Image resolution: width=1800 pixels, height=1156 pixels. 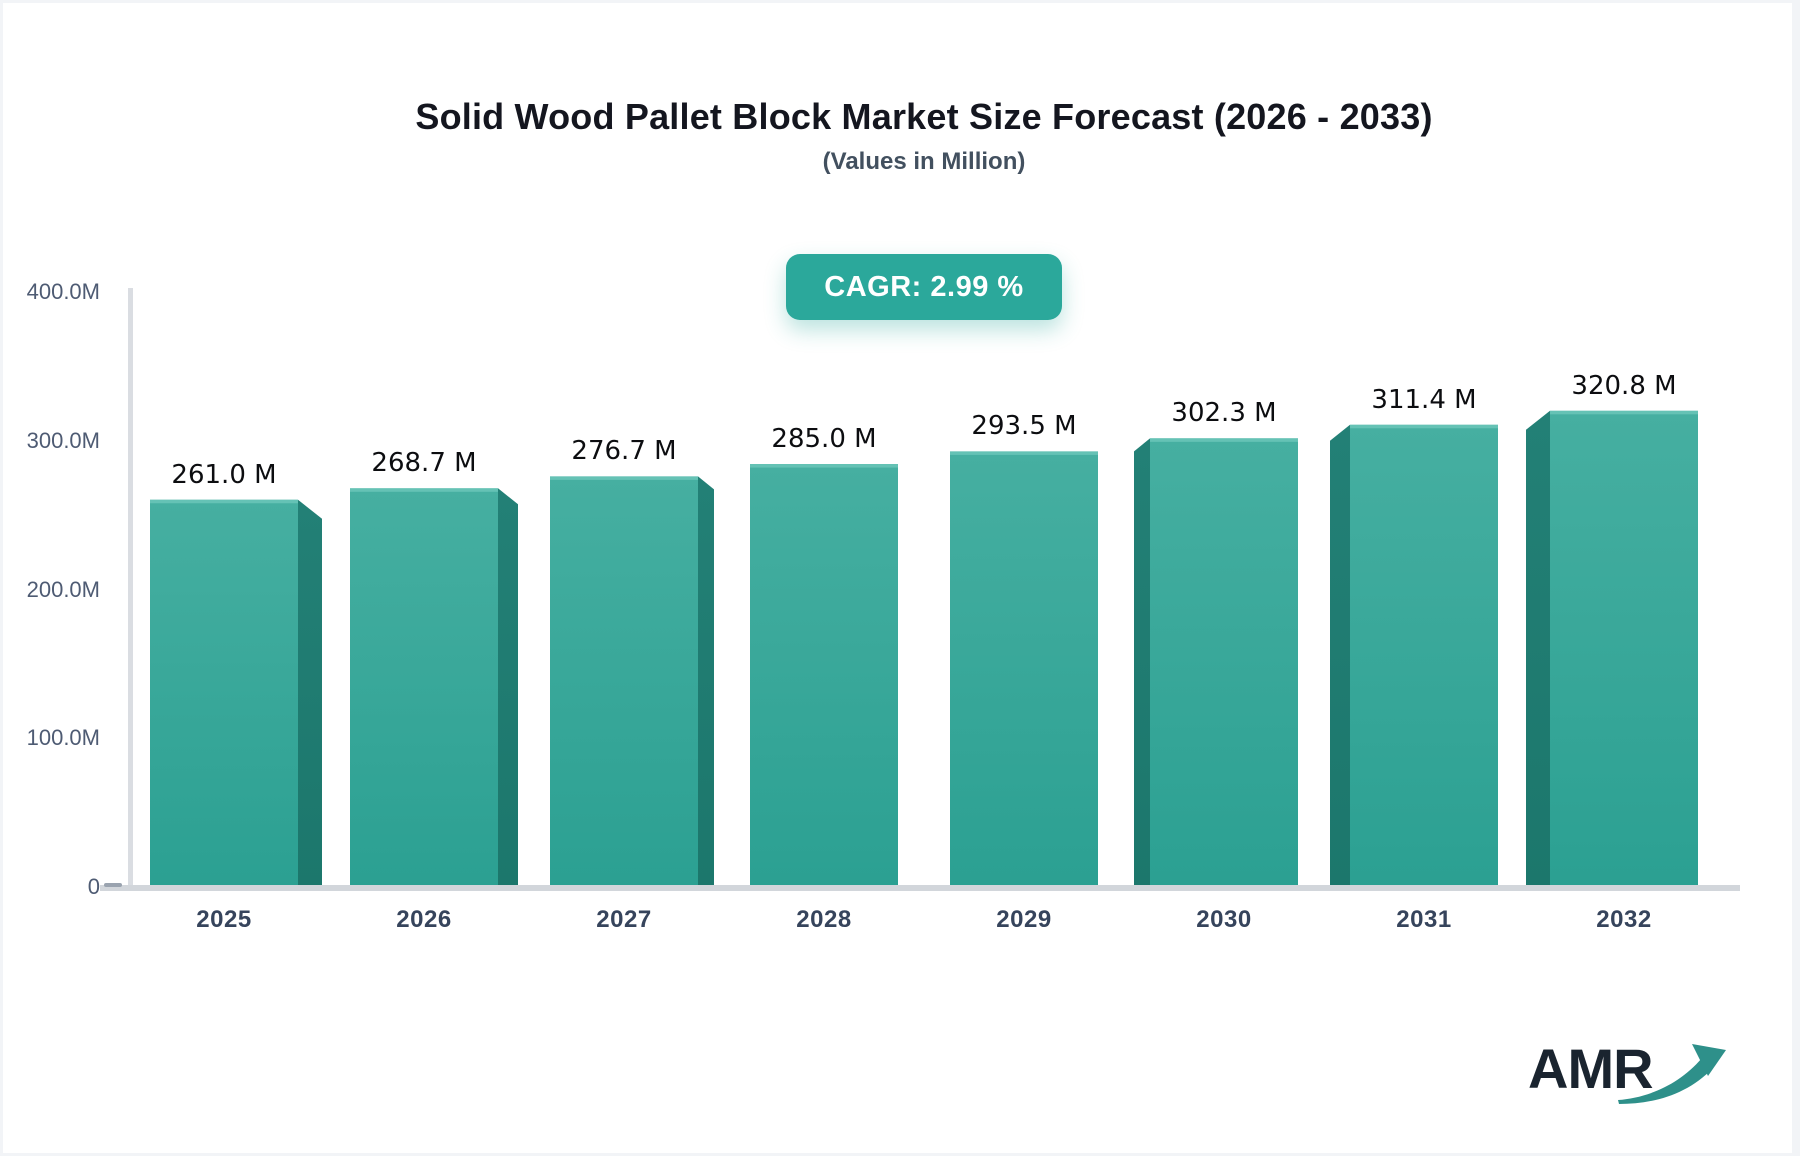 I want to click on amr-logo: AMR, so click(x=1633, y=1081).